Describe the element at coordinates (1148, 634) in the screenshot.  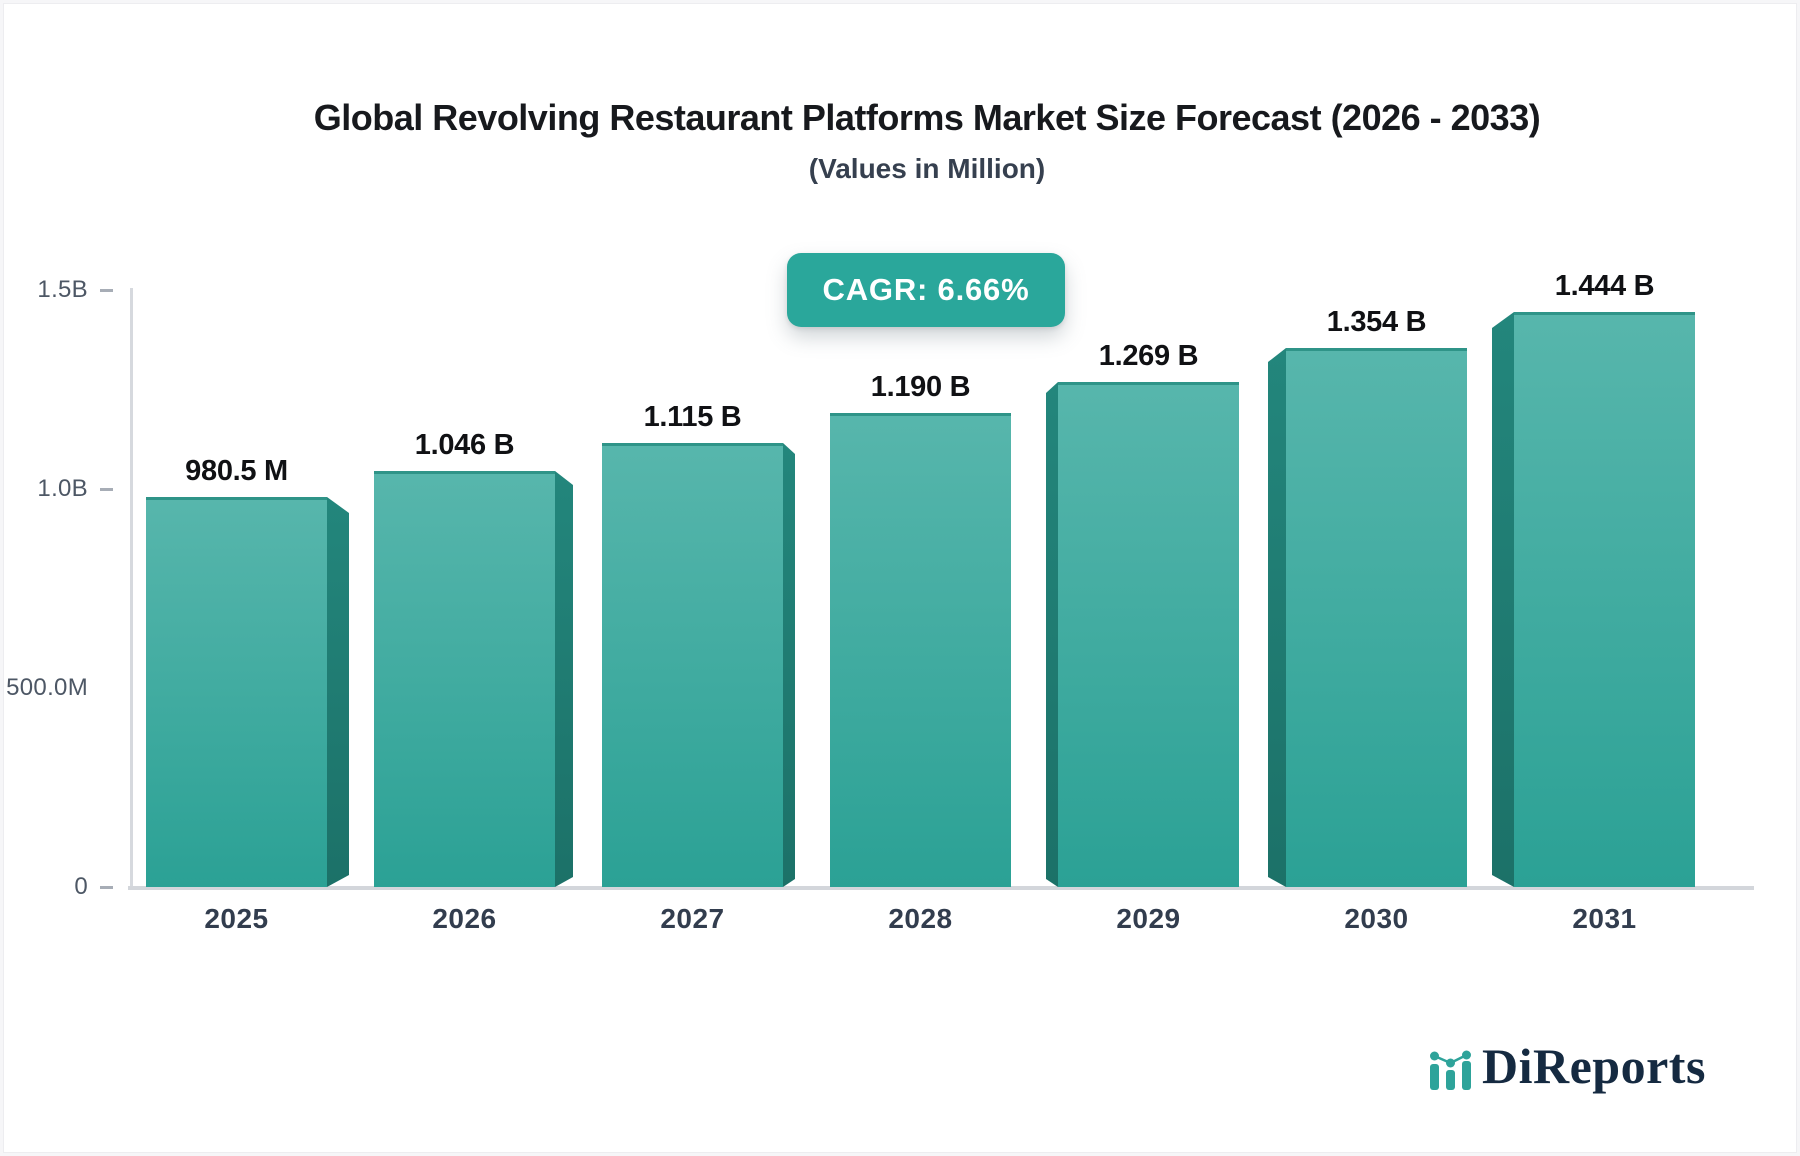
I see `bar-2029` at that location.